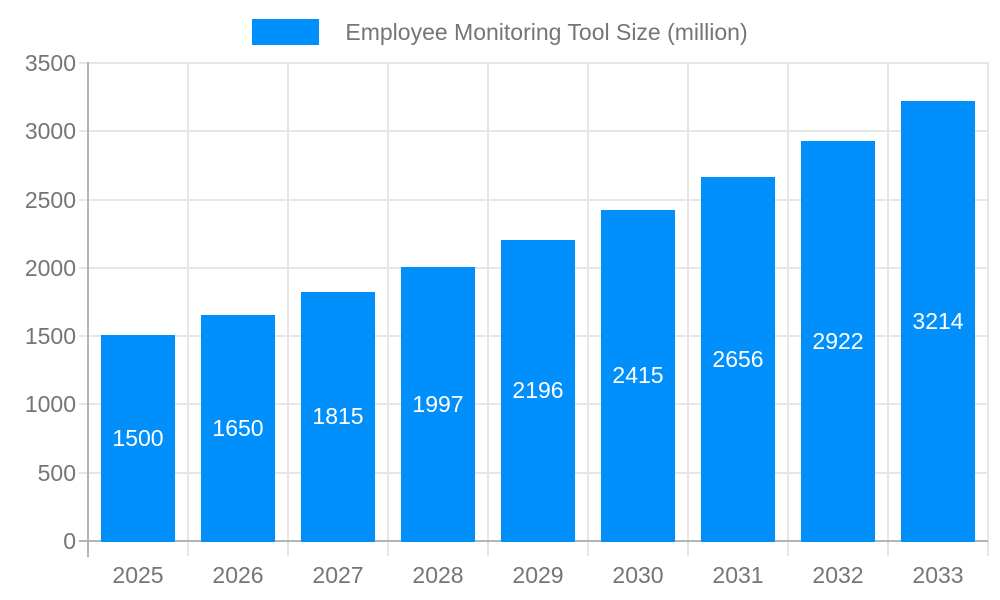  What do you see at coordinates (88, 309) in the screenshot?
I see `y-axis-line` at bounding box center [88, 309].